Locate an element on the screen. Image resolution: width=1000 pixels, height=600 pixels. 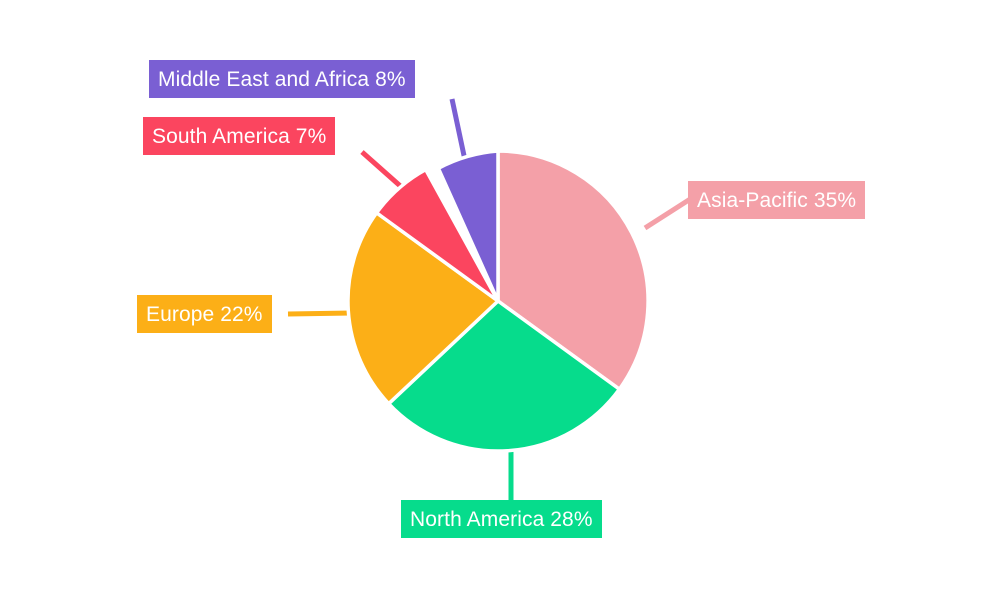
pie-label-text-middle-east-africa: Middle East and Africa 8% is located at coordinates (282, 79).